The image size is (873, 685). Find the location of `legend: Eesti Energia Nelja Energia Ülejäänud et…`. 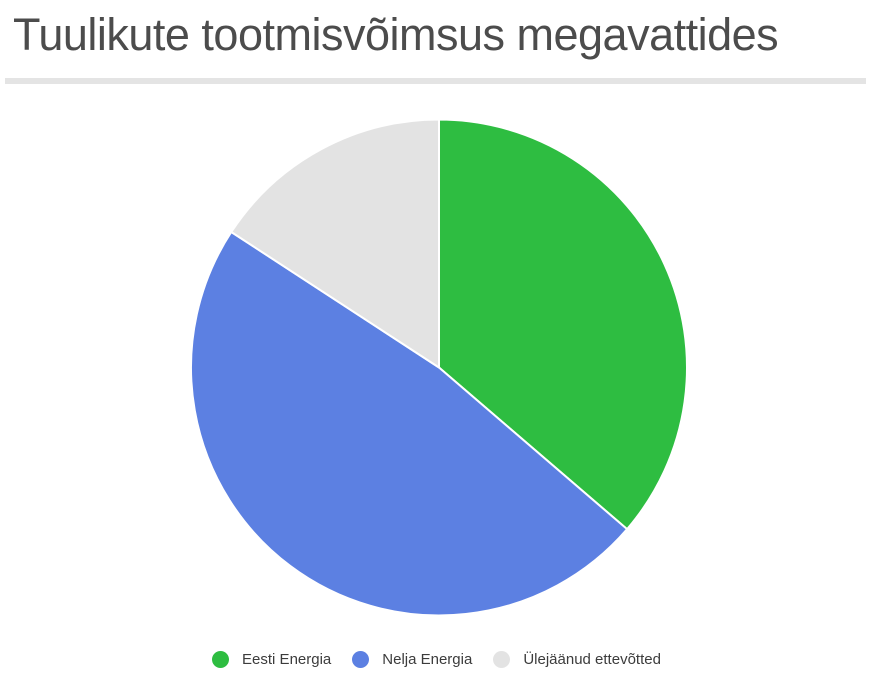

legend: Eesti Energia Nelja Energia Ülejäänud et… is located at coordinates (436, 659).